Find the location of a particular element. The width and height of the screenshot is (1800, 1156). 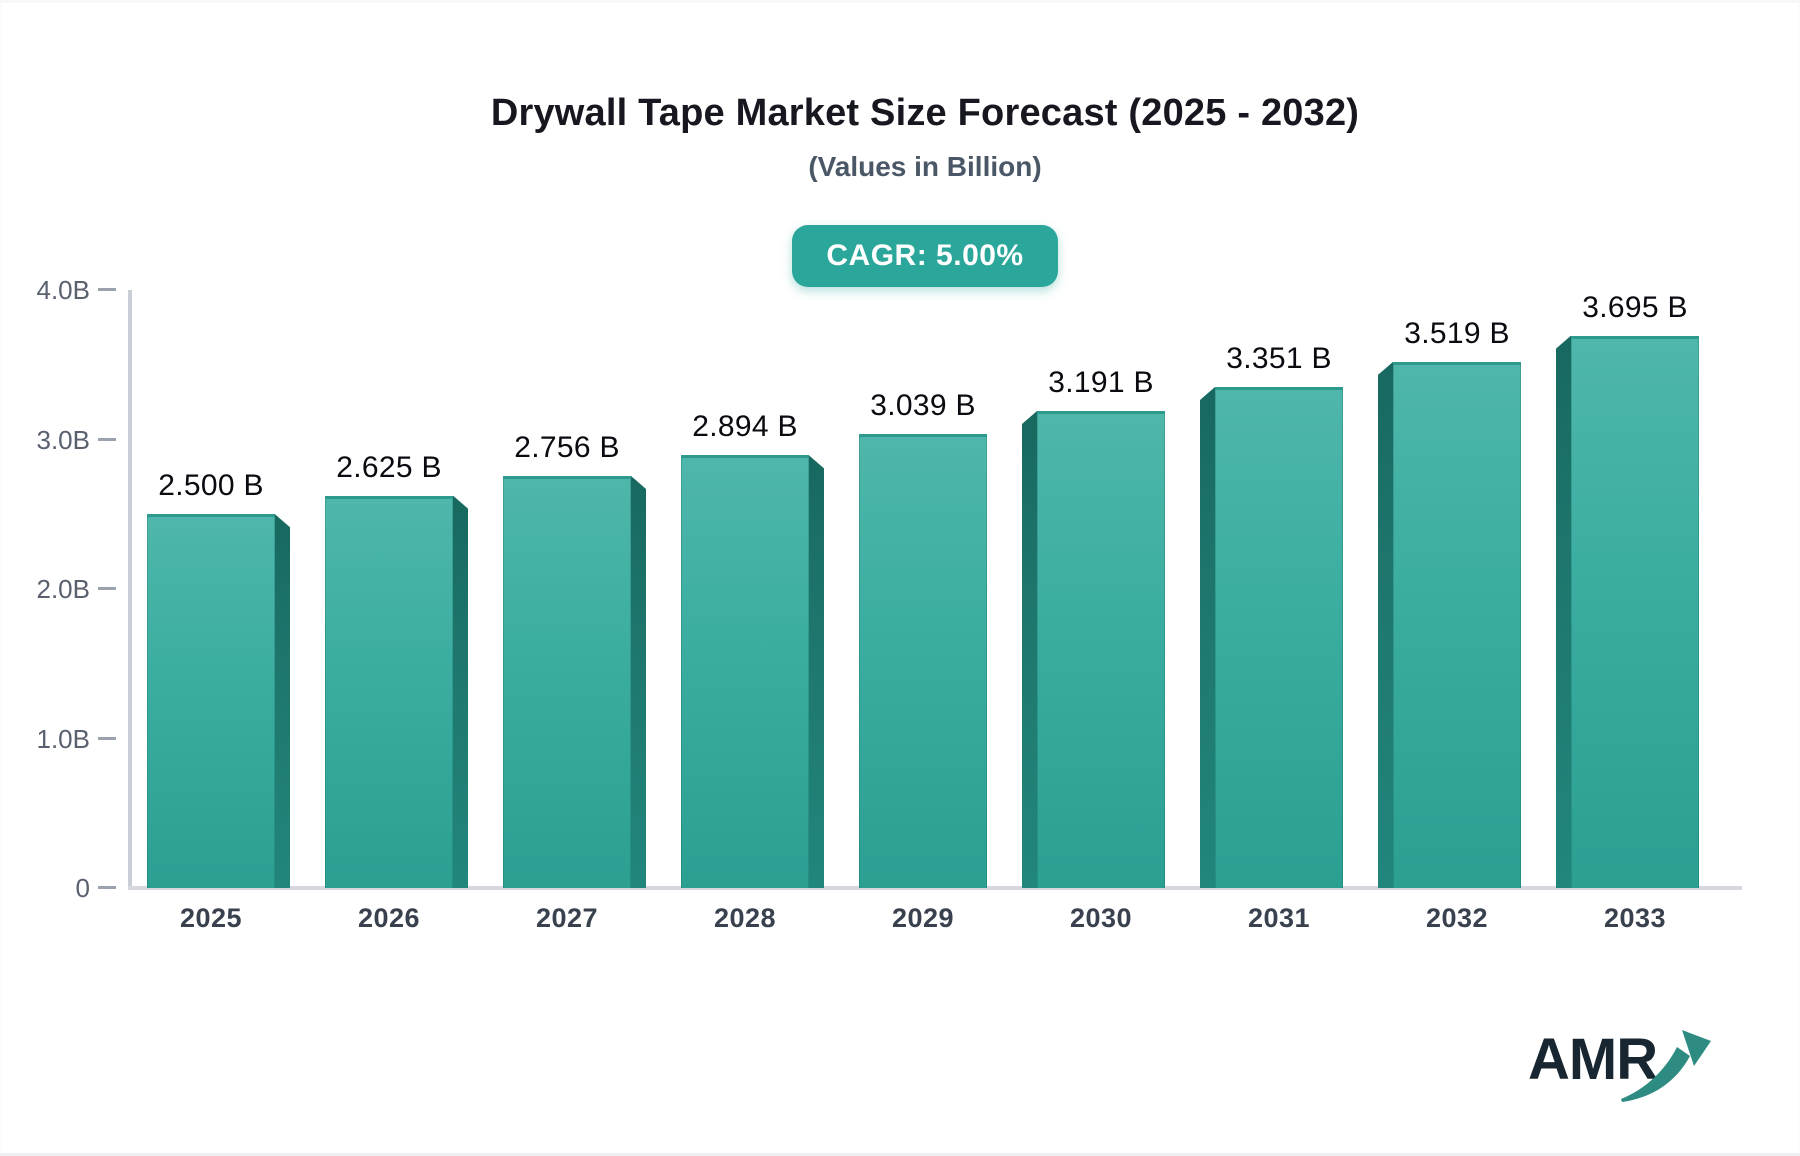

chart-subtitle: (Values in Billion) is located at coordinates (925, 166).